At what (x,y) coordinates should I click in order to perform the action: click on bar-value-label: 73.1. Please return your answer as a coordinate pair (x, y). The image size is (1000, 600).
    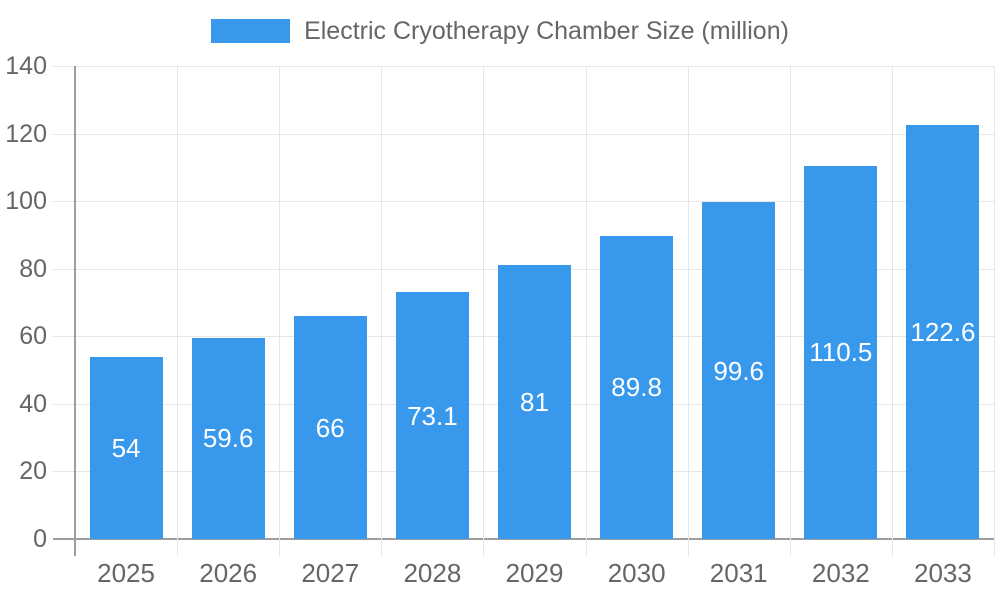
    Looking at the image, I should click on (432, 415).